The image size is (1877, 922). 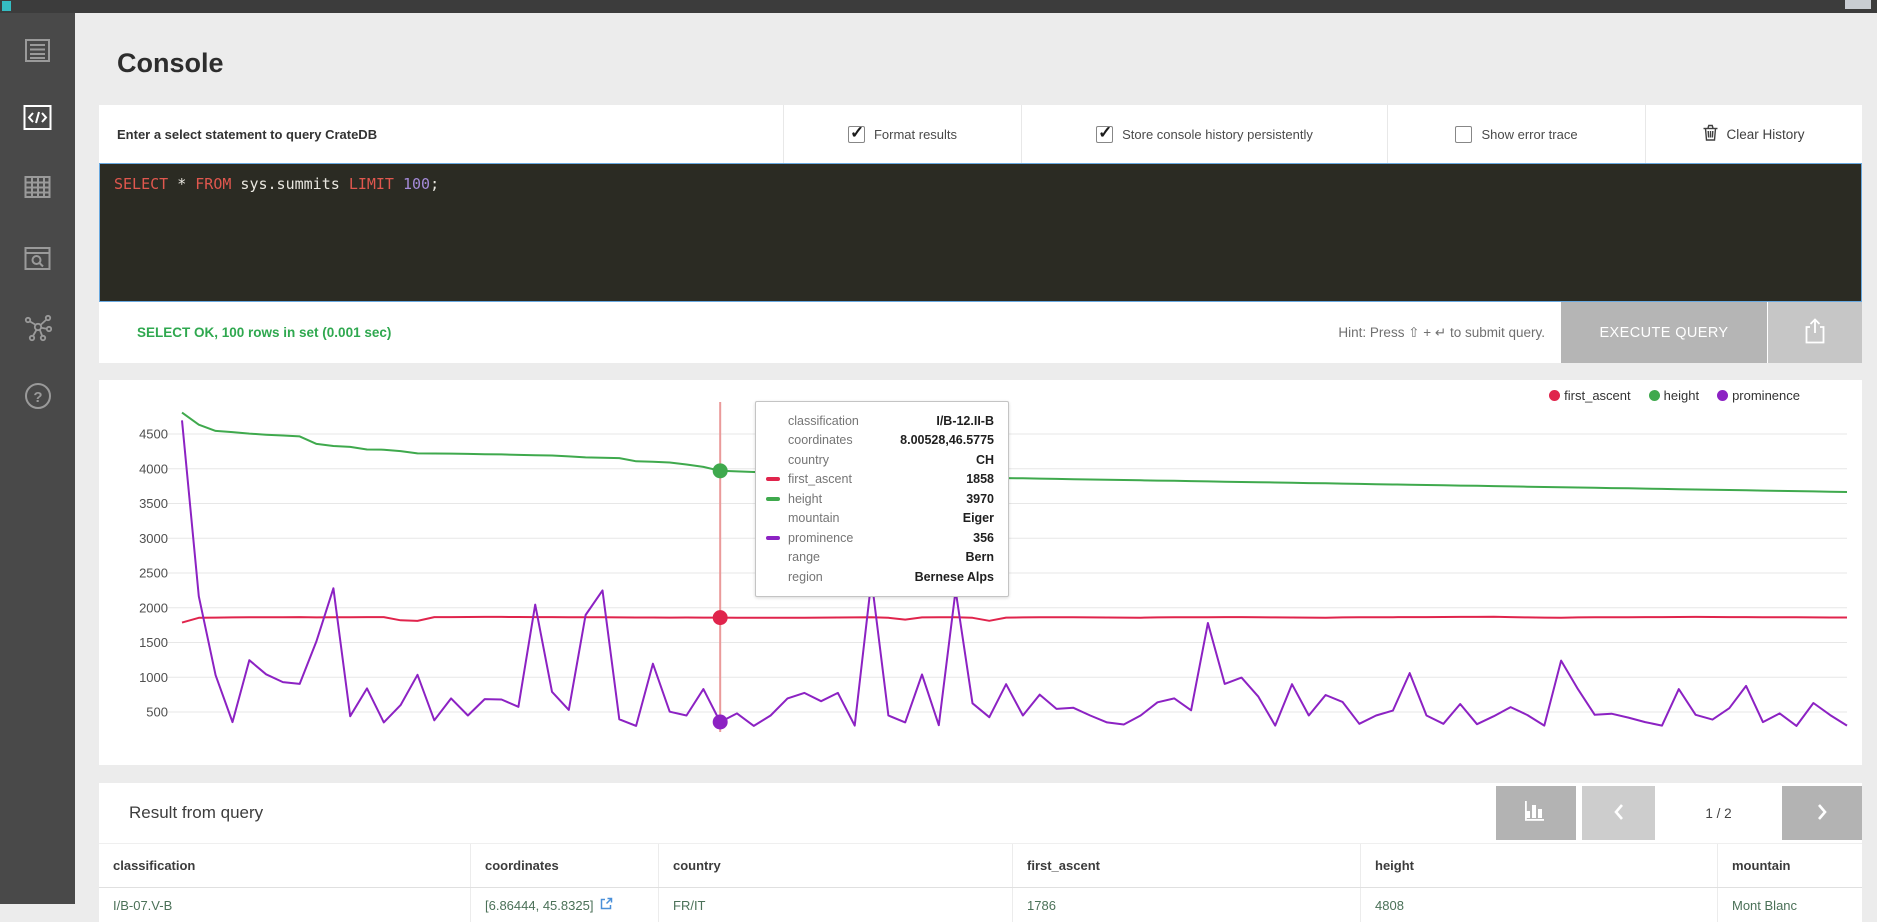 What do you see at coordinates (1539, 865) in the screenshot?
I see `column-header-height: height` at bounding box center [1539, 865].